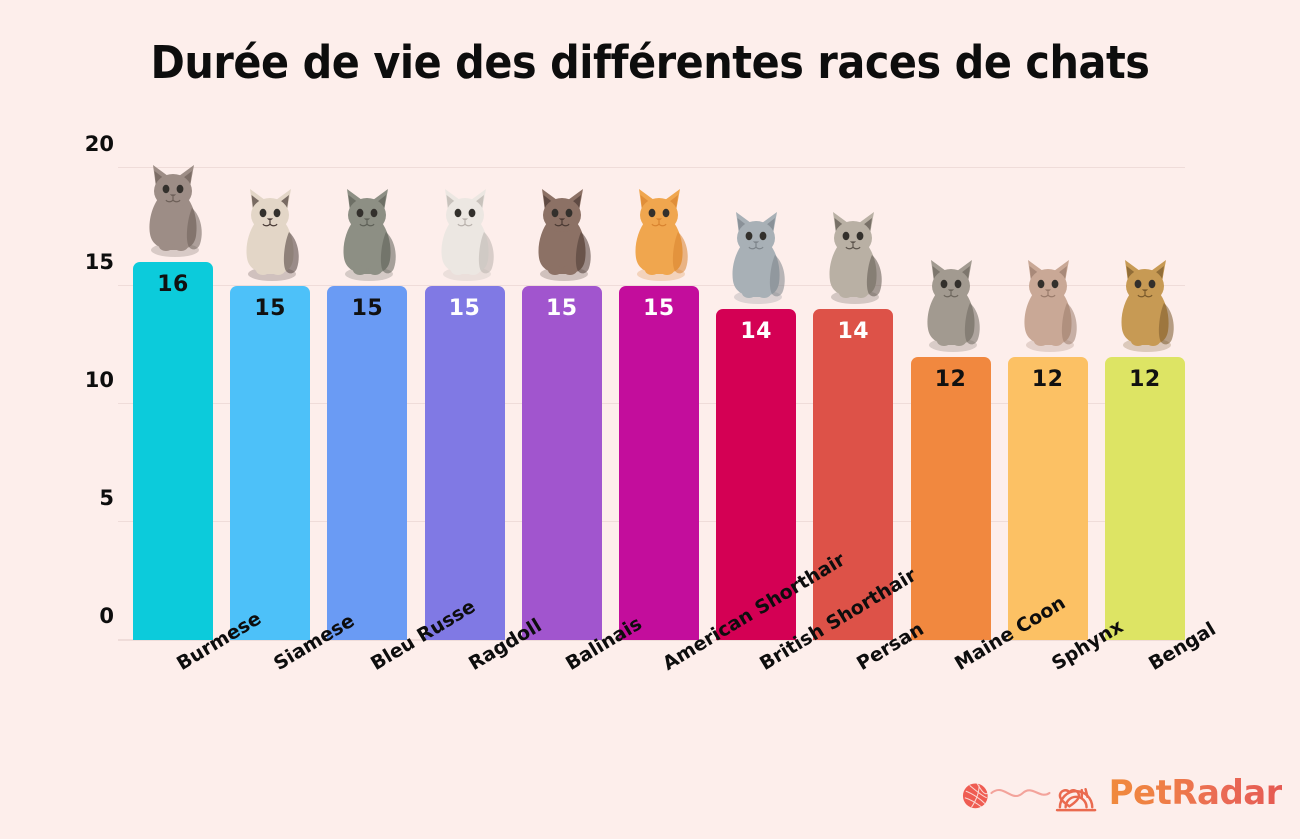 The height and width of the screenshot is (839, 1300). Describe the element at coordinates (99, 261) in the screenshot. I see `y-axis-tick-label: 15` at that location.